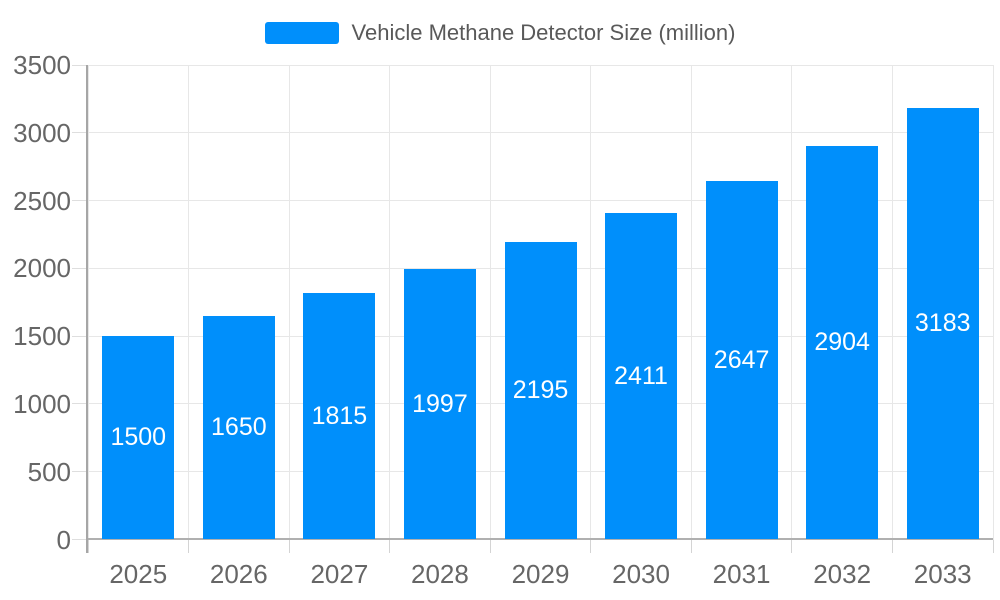  I want to click on y-axis-label: 2500, so click(42, 200).